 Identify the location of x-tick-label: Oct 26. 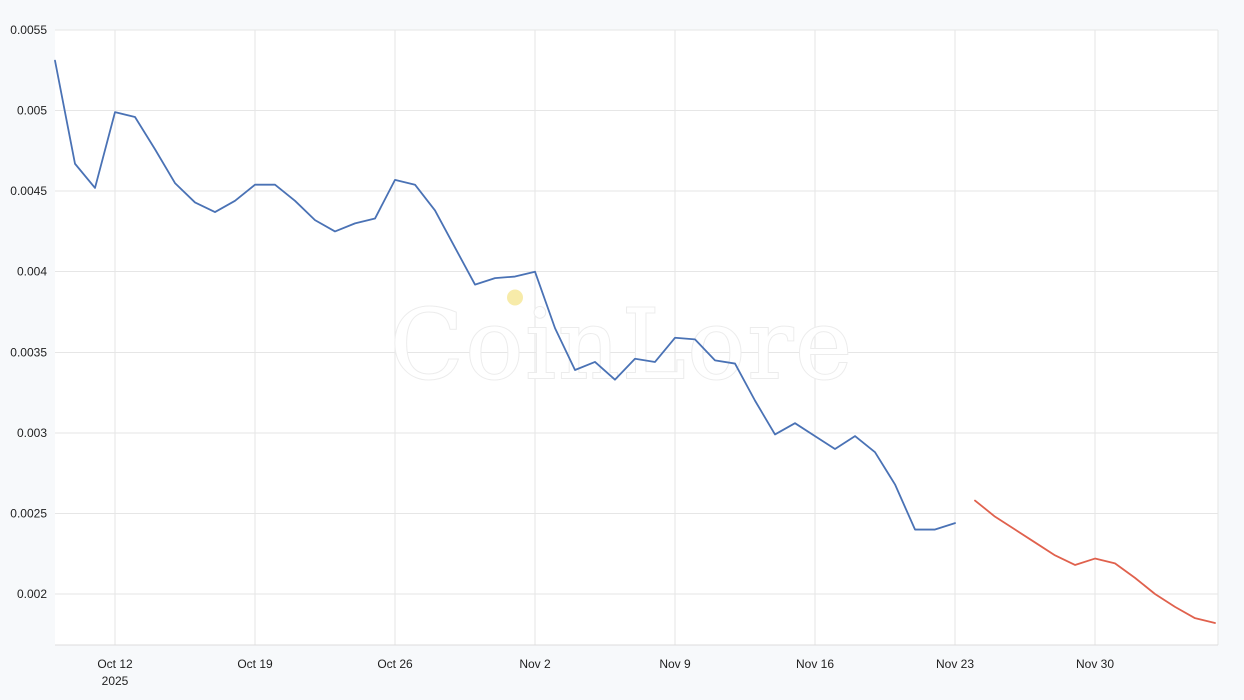
(395, 664).